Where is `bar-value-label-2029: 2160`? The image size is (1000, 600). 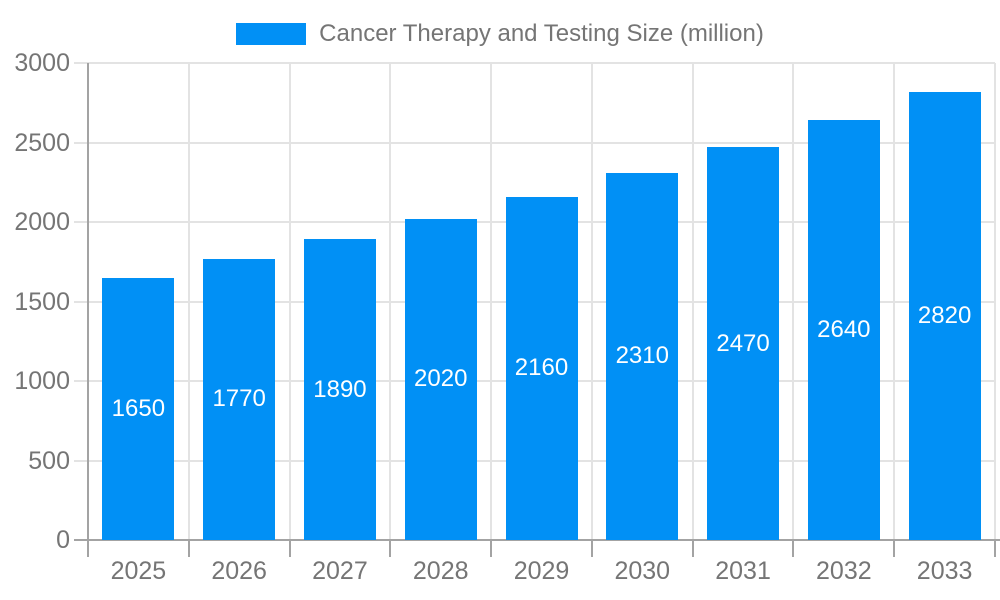 bar-value-label-2029: 2160 is located at coordinates (541, 368).